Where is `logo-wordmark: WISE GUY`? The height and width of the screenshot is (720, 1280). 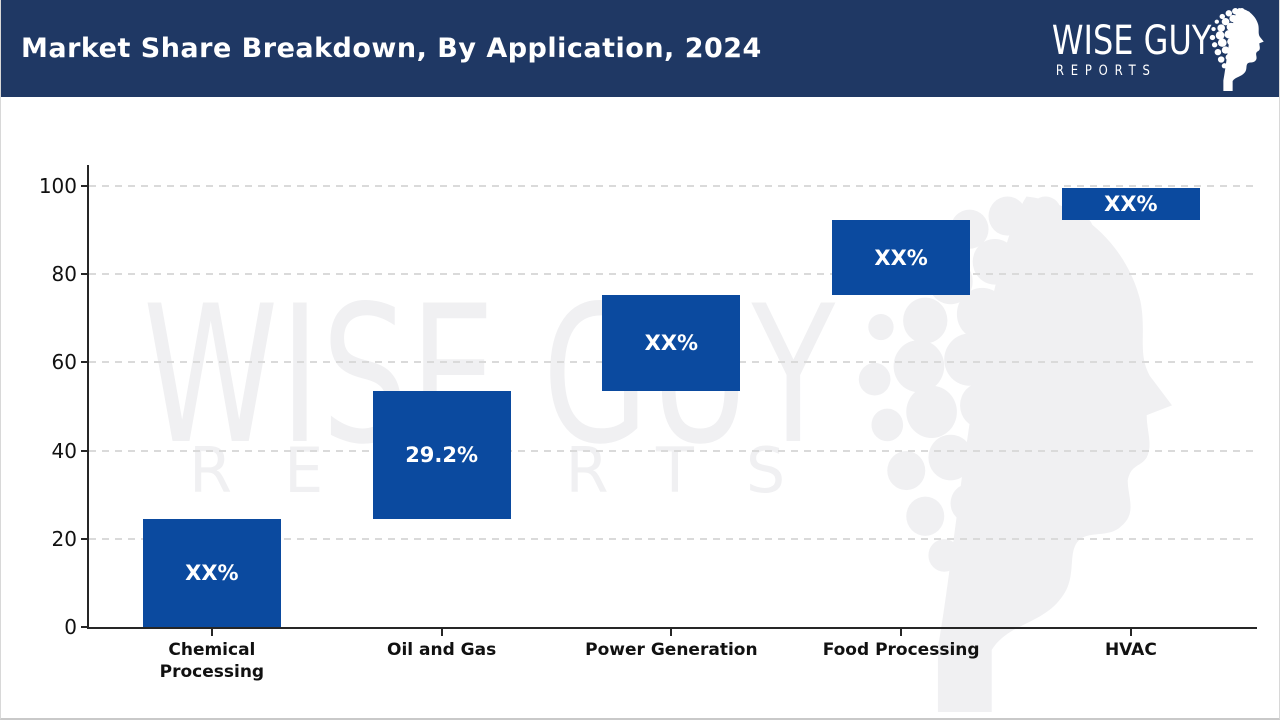
logo-wordmark: WISE GUY is located at coordinates (1131, 41).